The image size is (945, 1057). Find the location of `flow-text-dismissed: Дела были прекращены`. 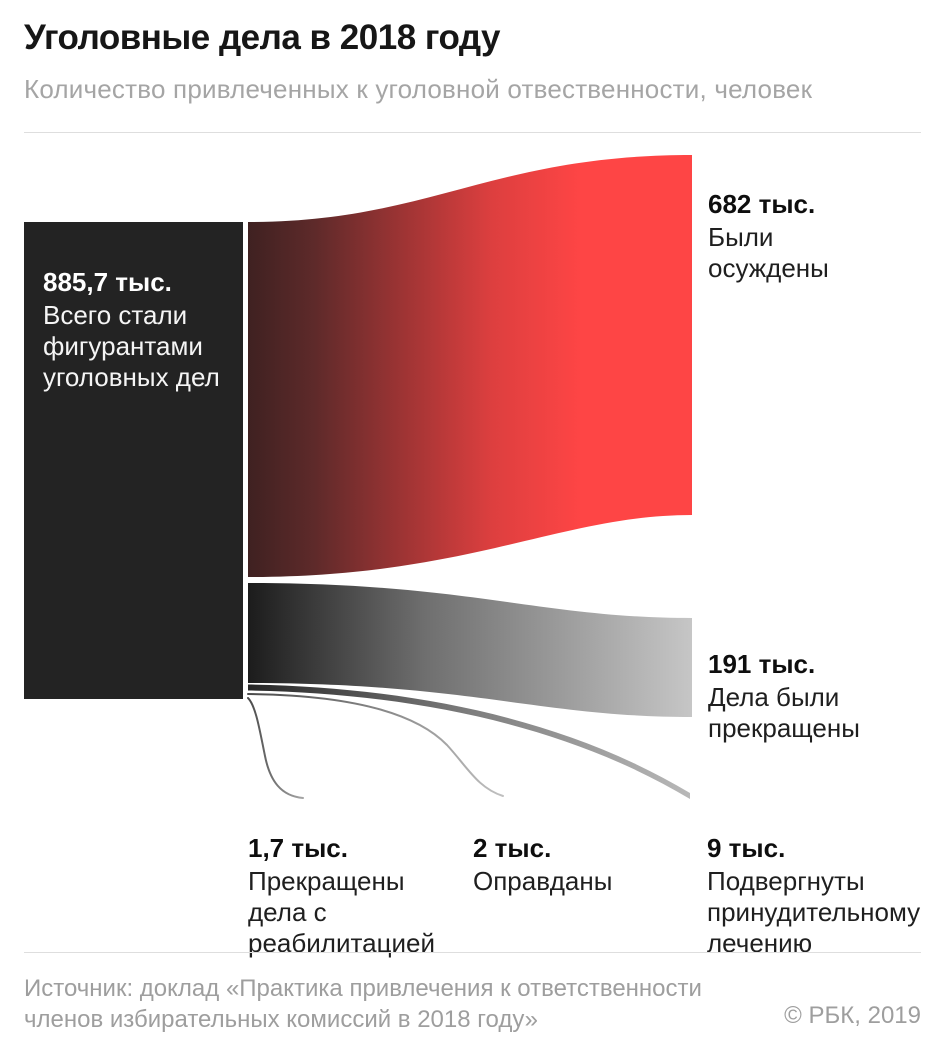

flow-text-dismissed: Дела были прекращены is located at coordinates (784, 713).